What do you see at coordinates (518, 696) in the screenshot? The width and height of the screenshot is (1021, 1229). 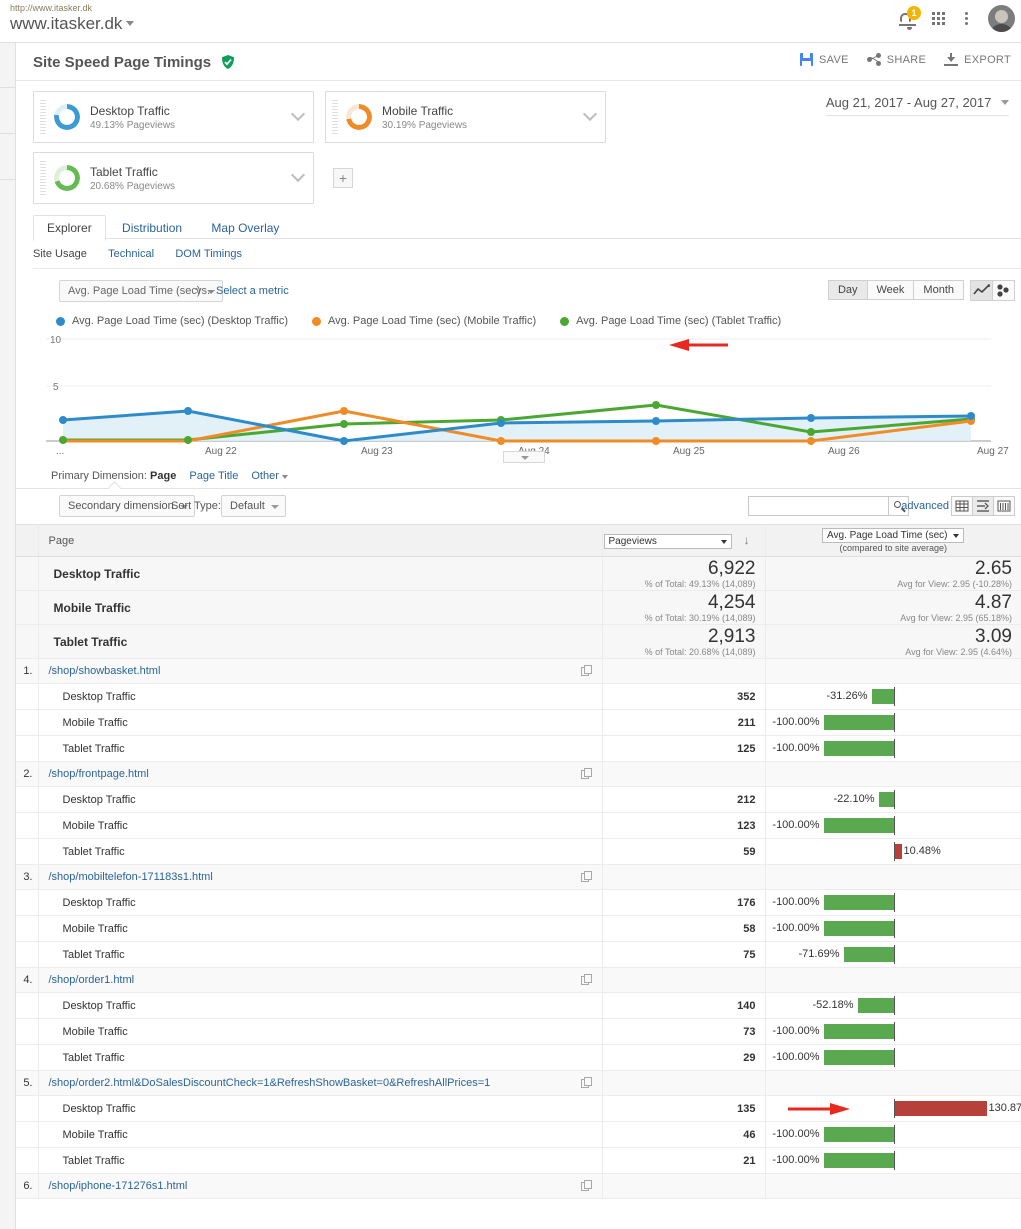 I see `table-row: Desktop Traffic 352 -31.26%` at bounding box center [518, 696].